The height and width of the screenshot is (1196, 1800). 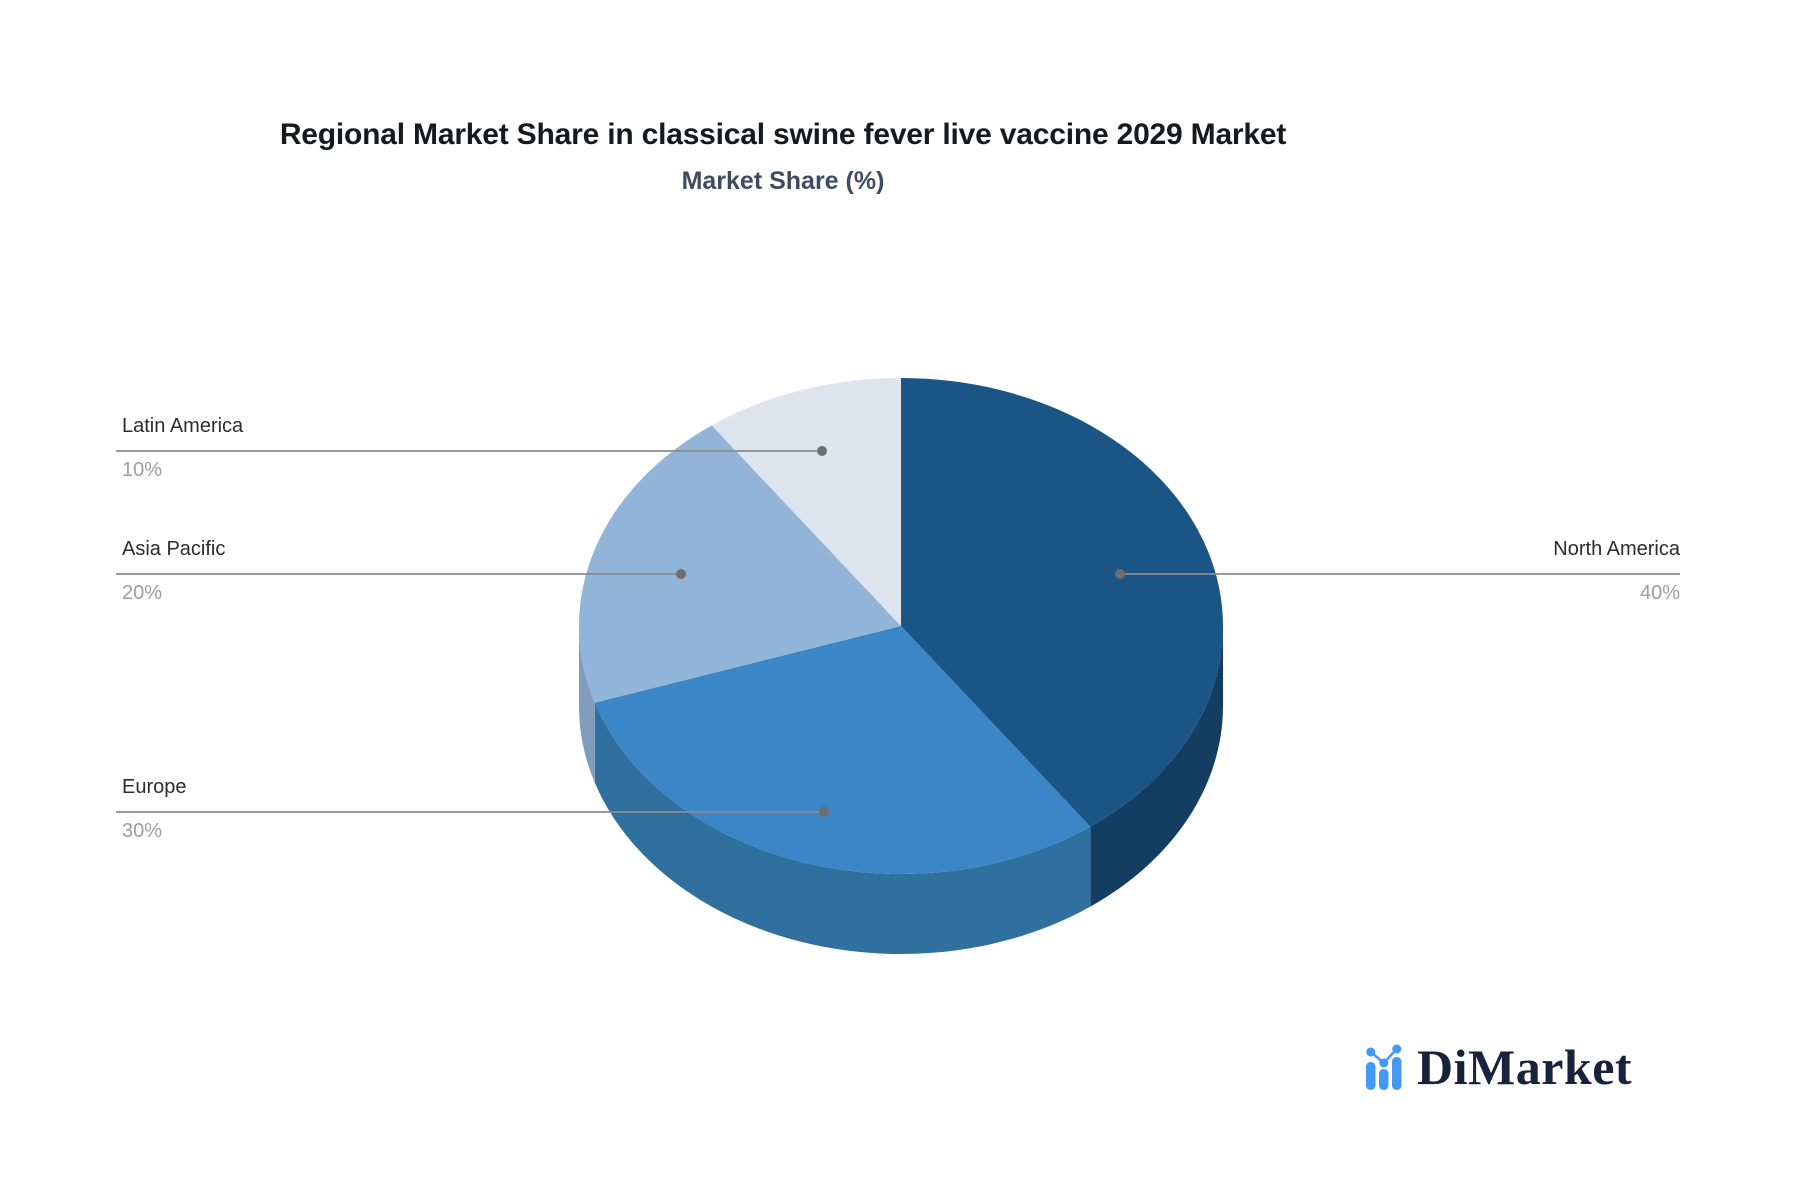 What do you see at coordinates (174, 549) in the screenshot?
I see `slice-label-asia-pacific: Asia Pacific` at bounding box center [174, 549].